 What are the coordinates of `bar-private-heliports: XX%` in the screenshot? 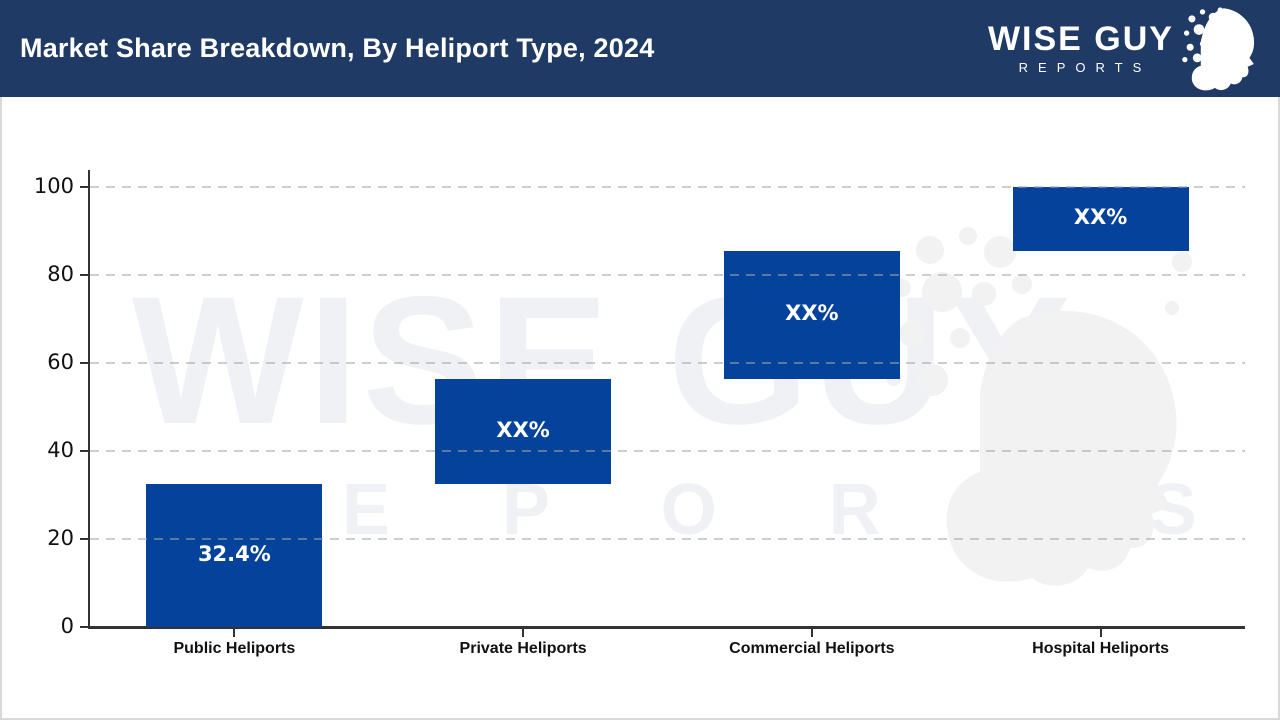 It's located at (523, 431).